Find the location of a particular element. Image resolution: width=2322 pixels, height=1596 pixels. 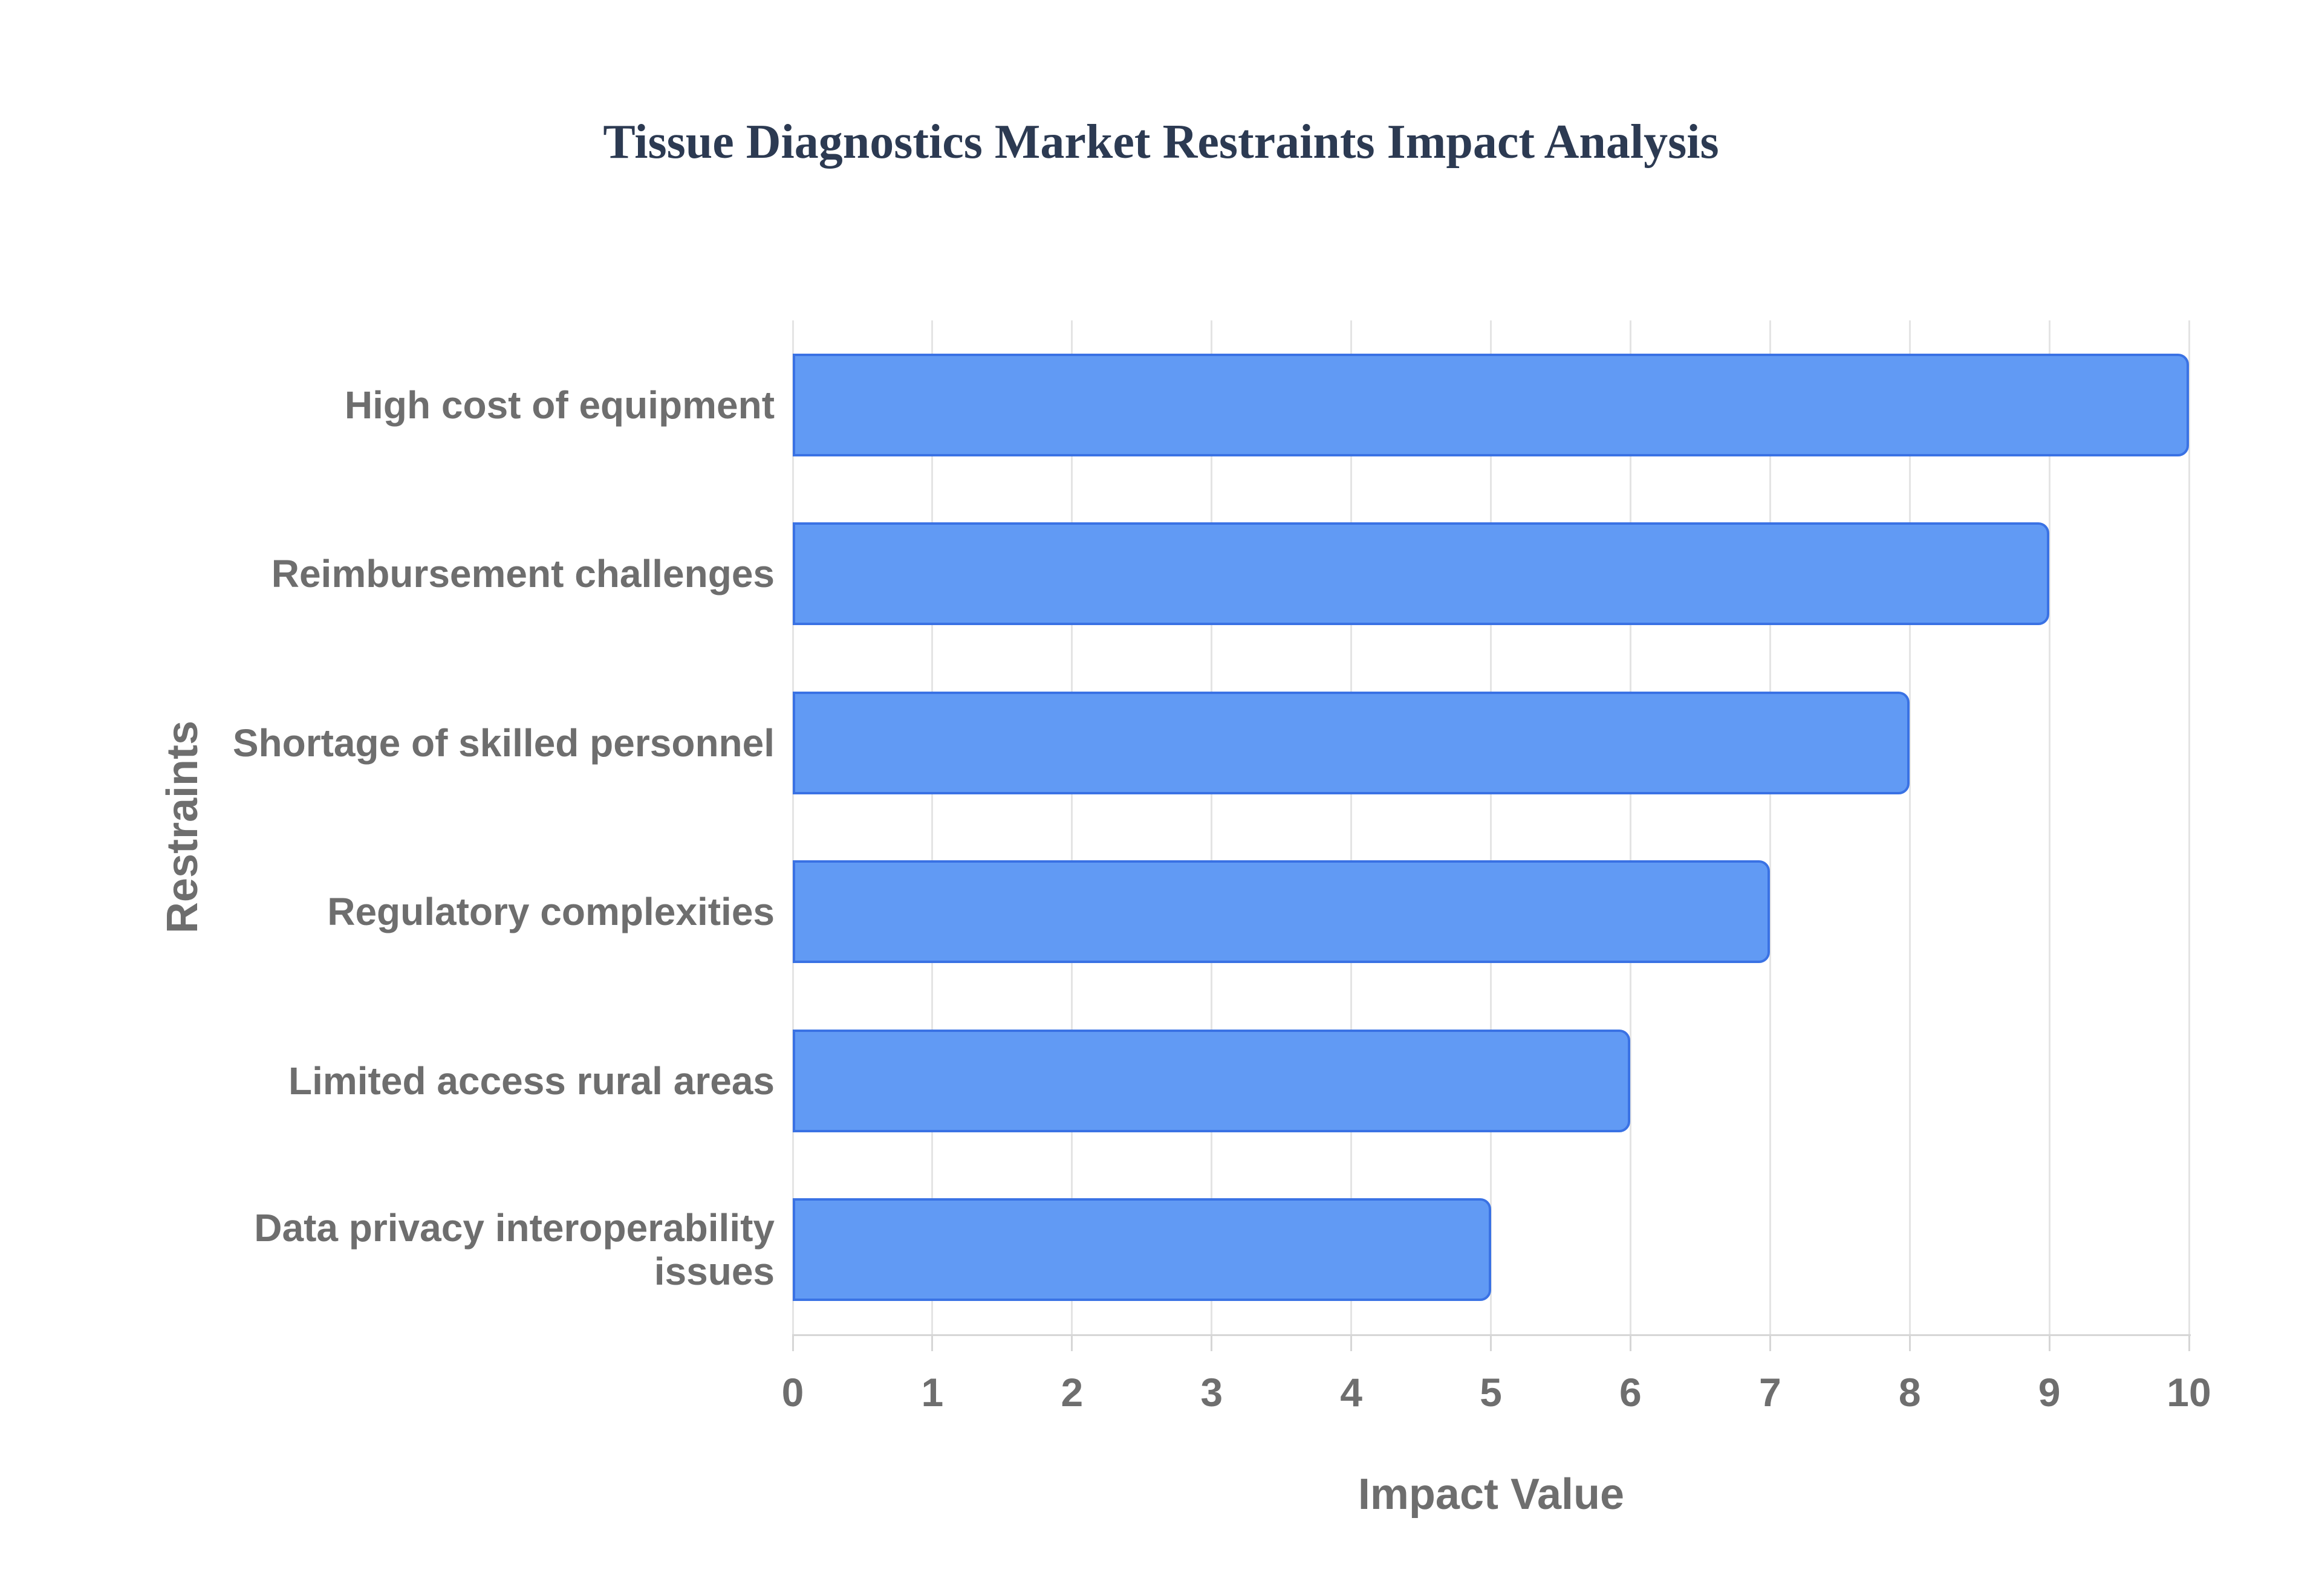

category-label-reimbursement-challenges: Reimbursement challenges is located at coordinates (523, 574).